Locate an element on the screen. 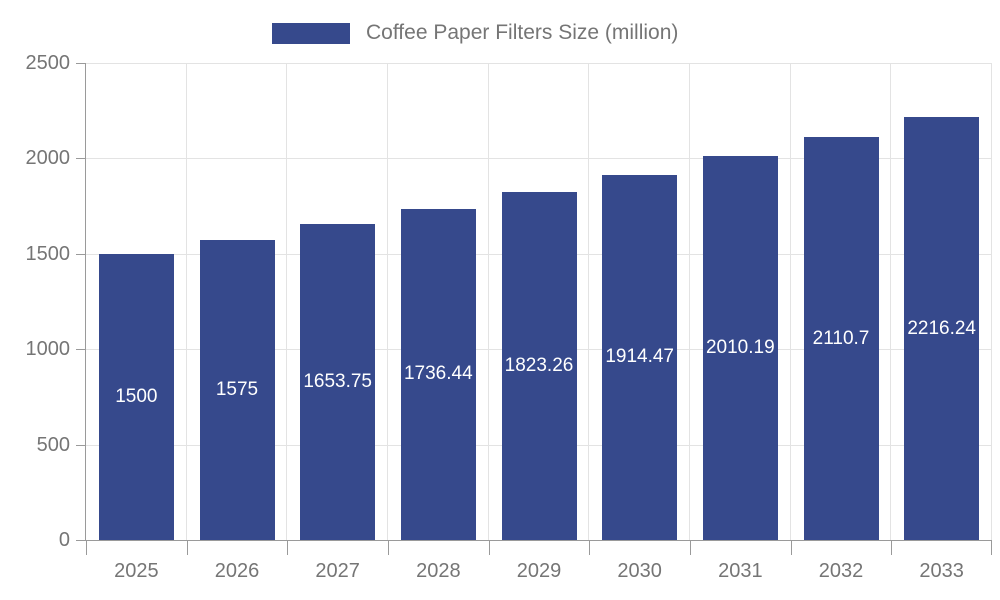  bar-value-label: 1736.44 is located at coordinates (438, 374).